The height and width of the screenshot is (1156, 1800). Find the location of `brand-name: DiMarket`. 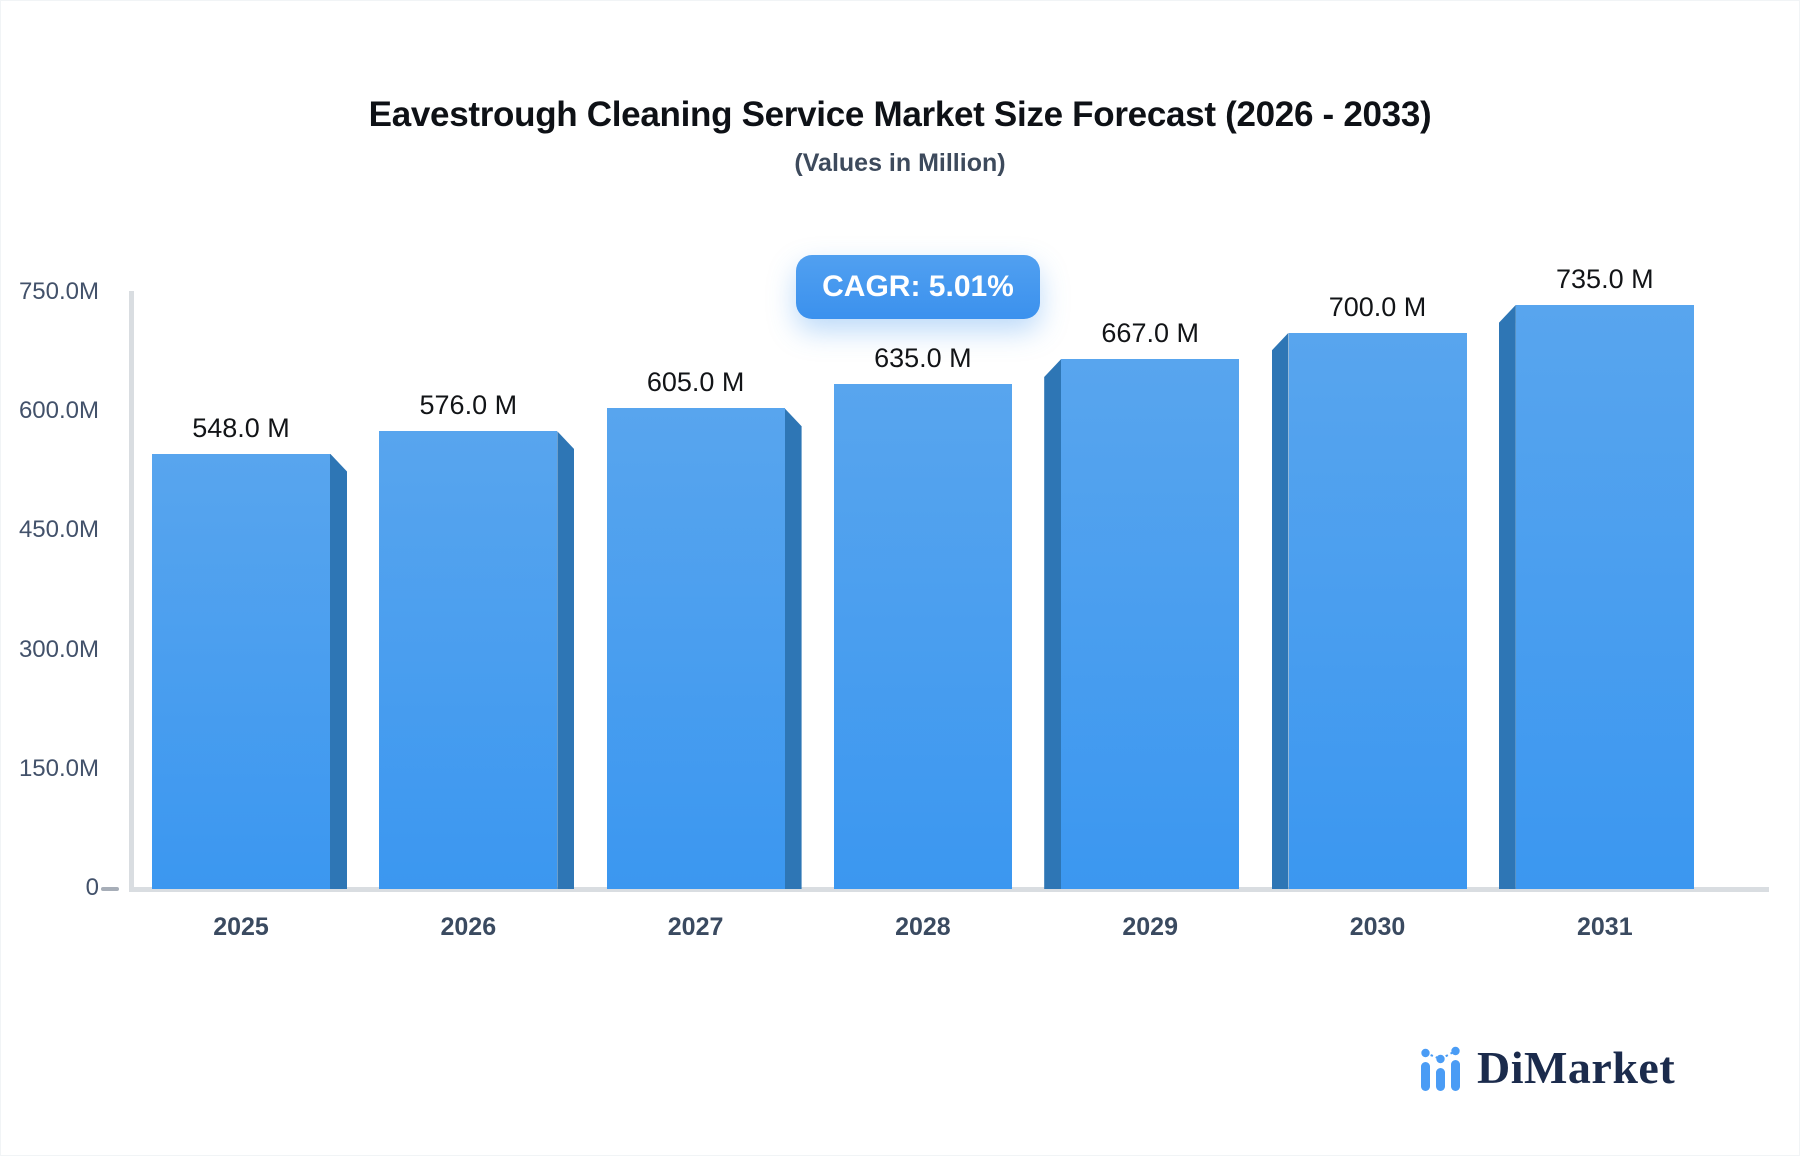

brand-name: DiMarket is located at coordinates (1576, 1067).